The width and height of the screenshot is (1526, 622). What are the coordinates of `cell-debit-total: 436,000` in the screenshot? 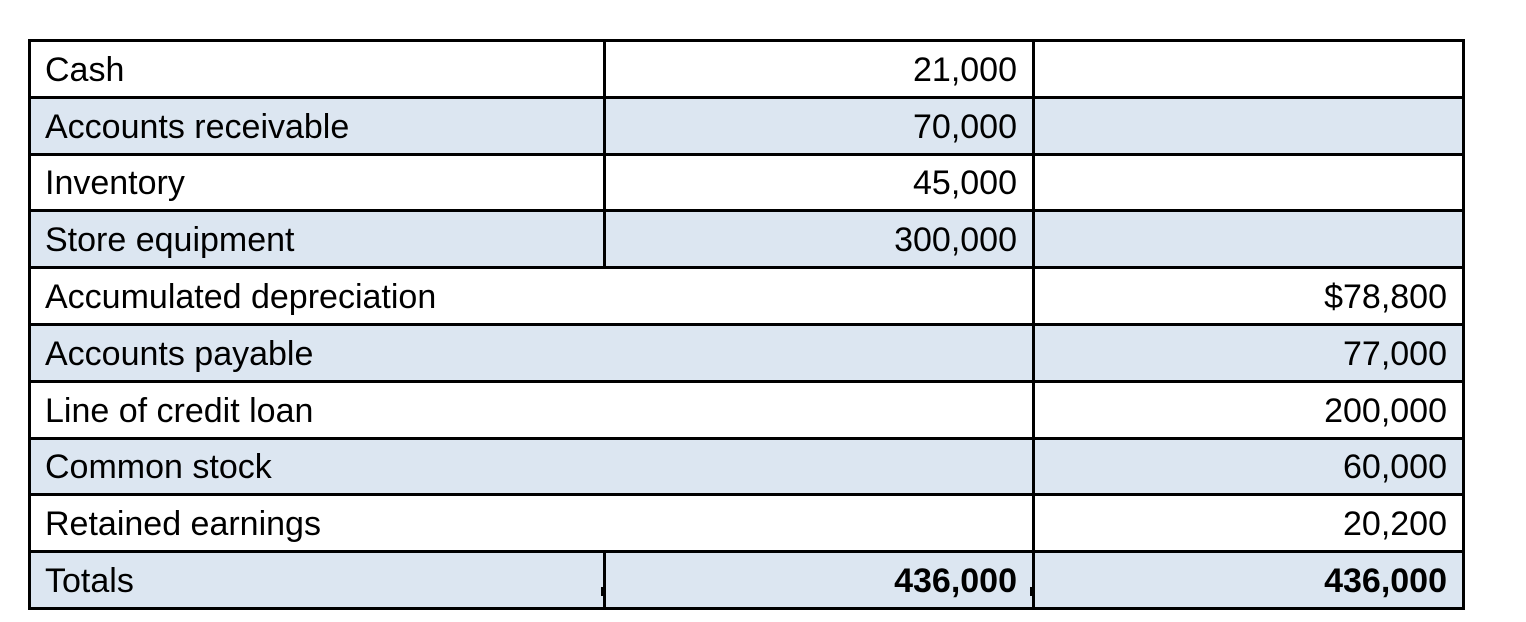 It's located at (819, 580).